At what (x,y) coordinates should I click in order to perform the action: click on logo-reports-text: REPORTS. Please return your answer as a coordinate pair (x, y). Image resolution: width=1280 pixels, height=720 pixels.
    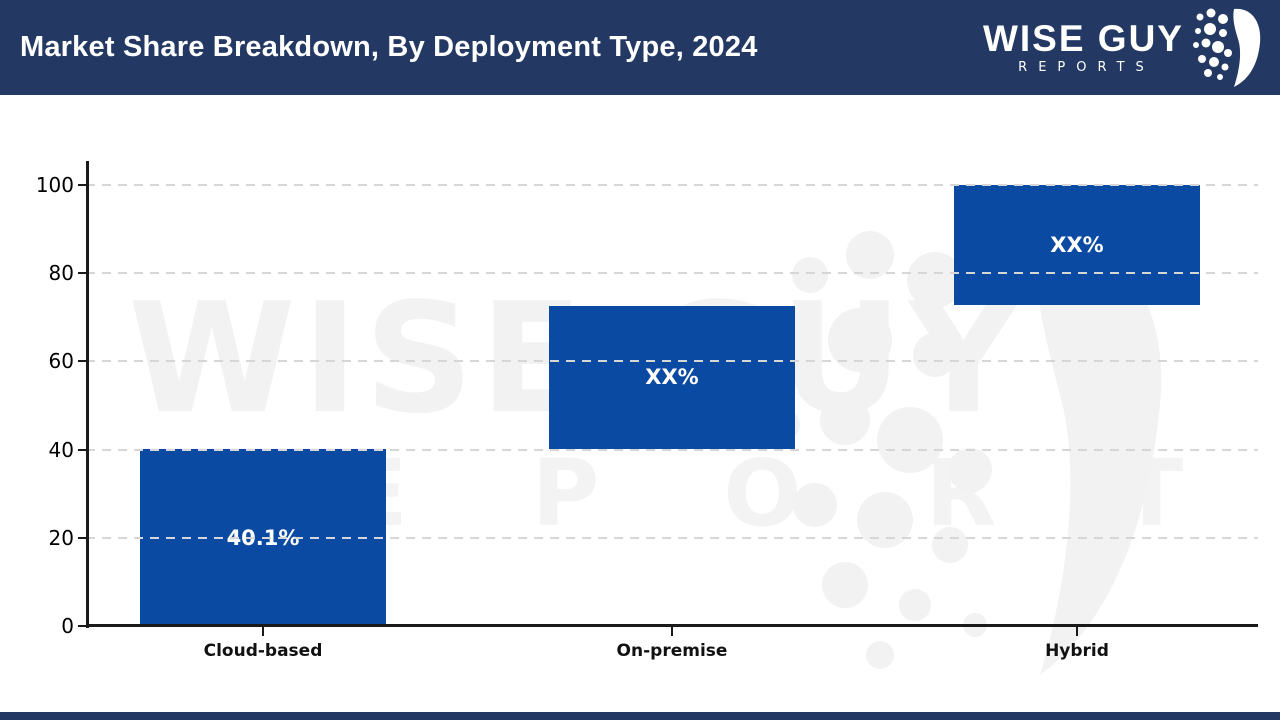
    Looking at the image, I should click on (1086, 67).